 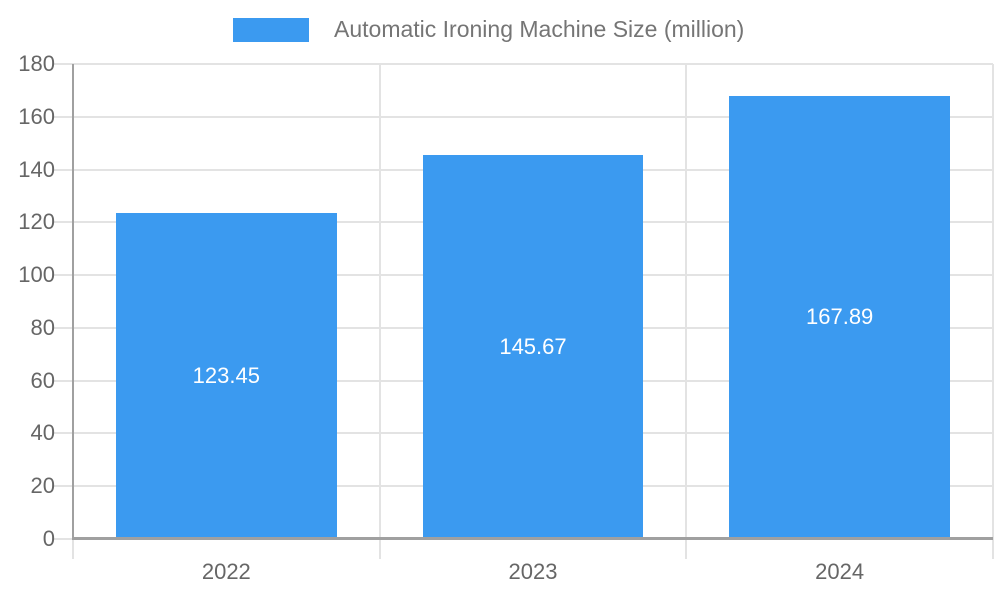 What do you see at coordinates (533, 571) in the screenshot?
I see `x-axis-tick-label: 2023` at bounding box center [533, 571].